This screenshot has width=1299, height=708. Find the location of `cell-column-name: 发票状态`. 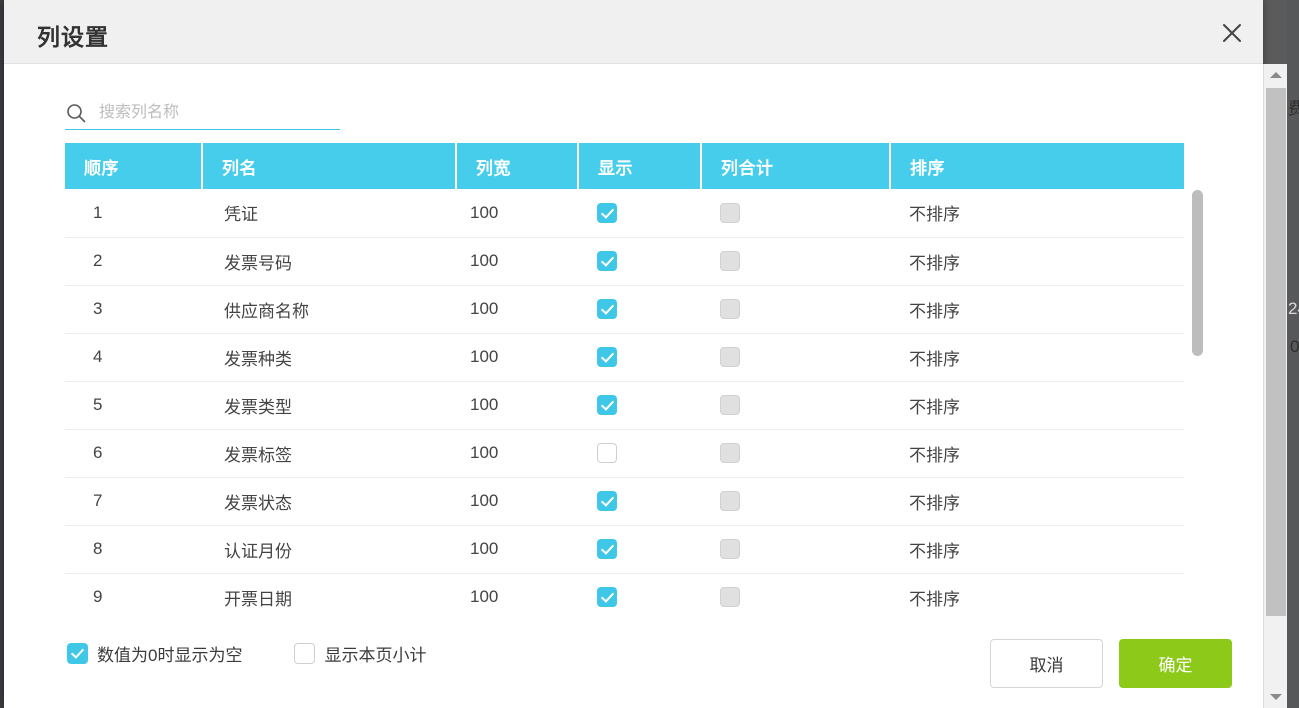

cell-column-name: 发票状态 is located at coordinates (329, 501).